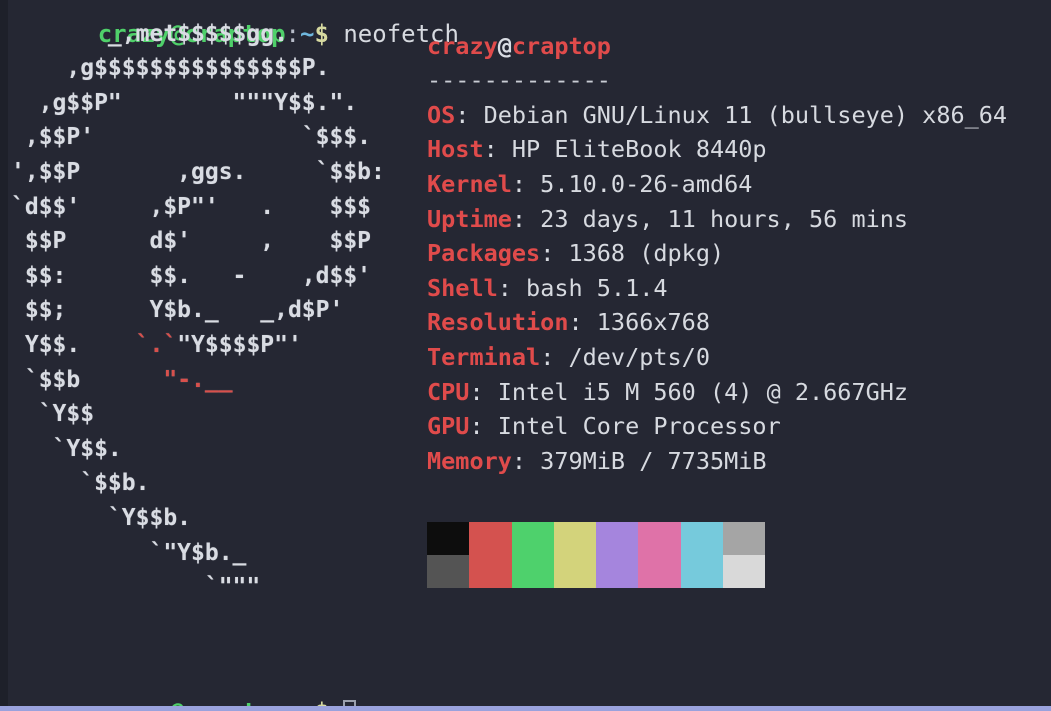 This screenshot has width=1051, height=711. Describe the element at coordinates (192, 702) in the screenshot. I see `bottom-prompt-user-host: crazy@craptop` at that location.